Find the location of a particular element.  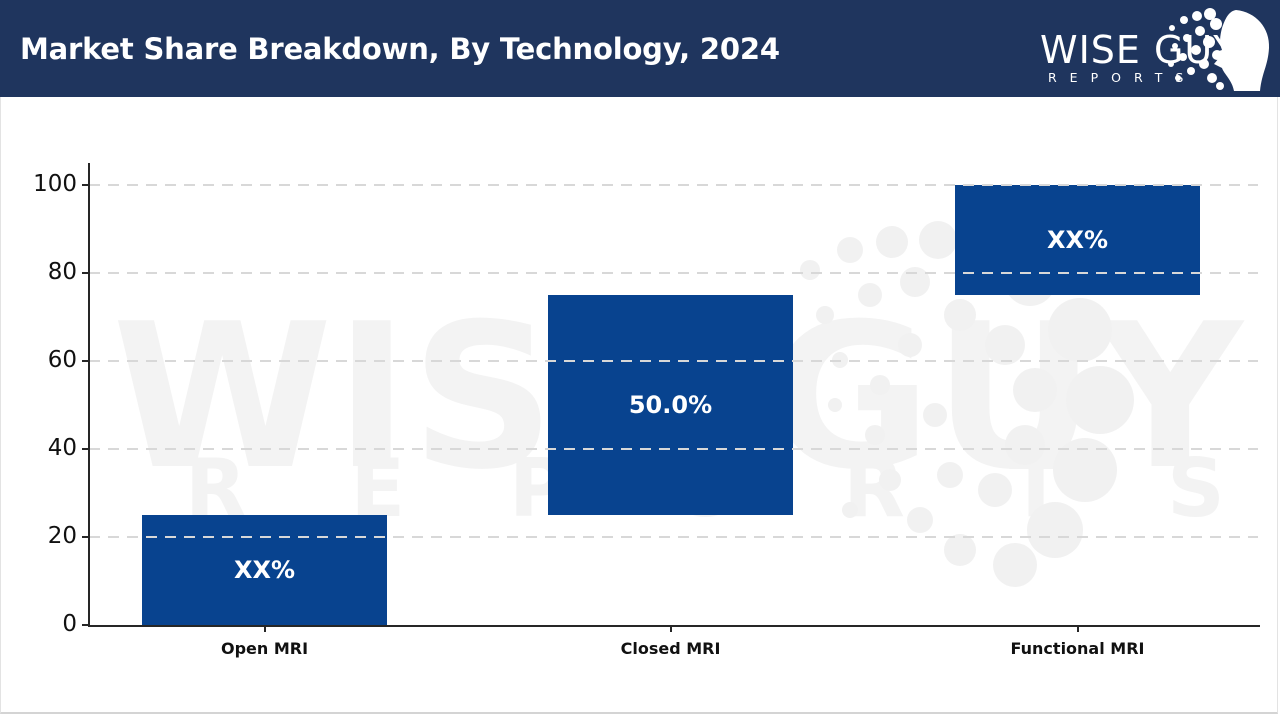

x-category-label: Functional MRI is located at coordinates (1077, 648).